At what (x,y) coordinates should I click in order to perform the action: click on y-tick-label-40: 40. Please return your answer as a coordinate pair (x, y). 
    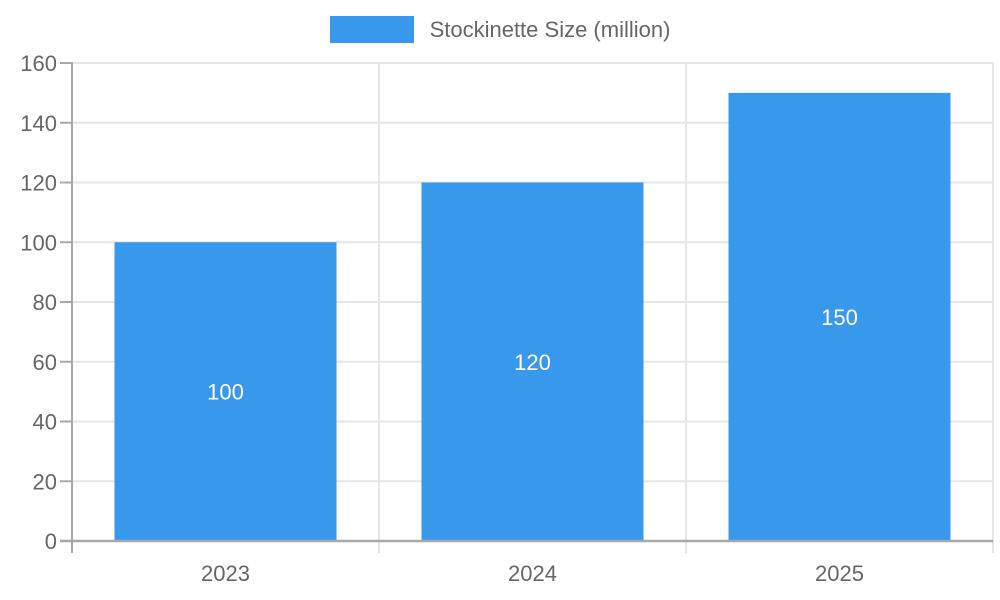
    Looking at the image, I should click on (45, 422).